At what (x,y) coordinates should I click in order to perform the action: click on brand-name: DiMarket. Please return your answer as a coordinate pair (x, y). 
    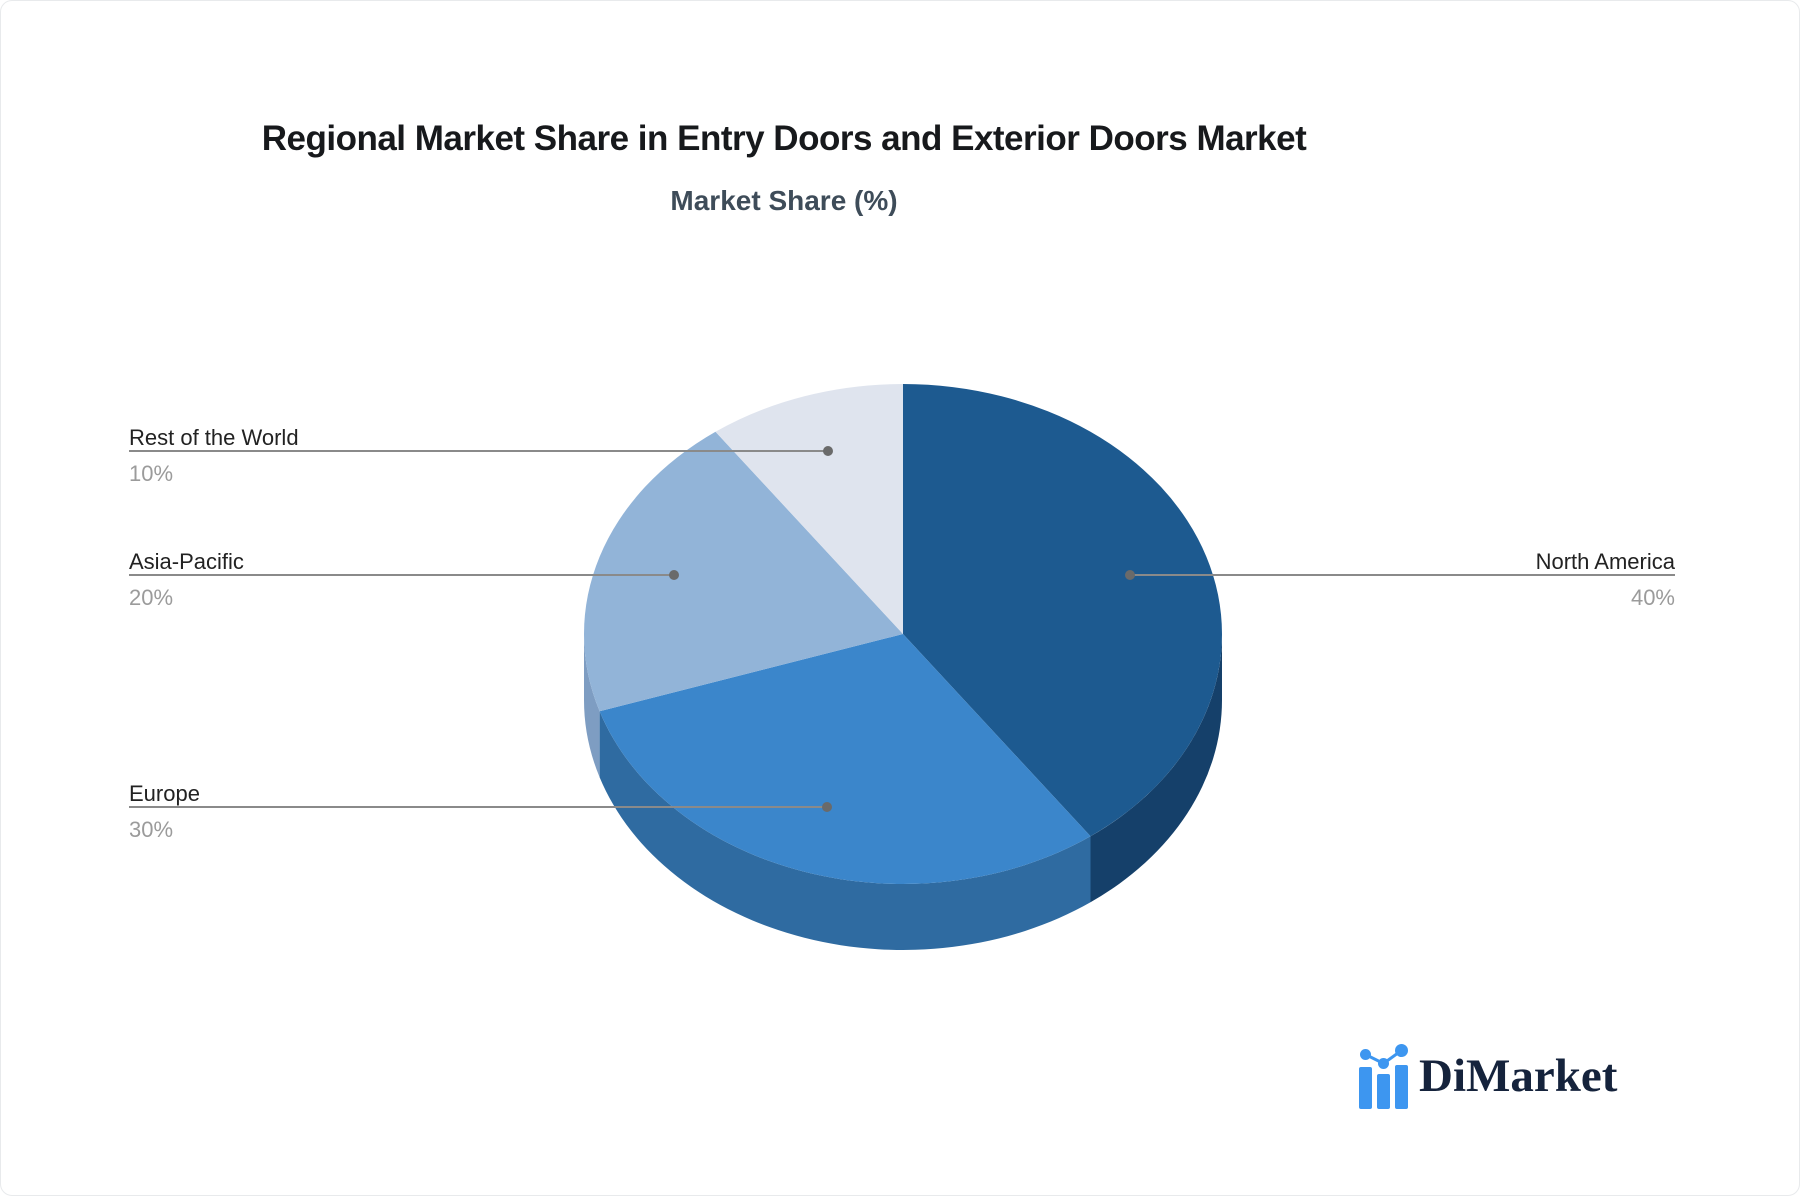
    Looking at the image, I should click on (1518, 1076).